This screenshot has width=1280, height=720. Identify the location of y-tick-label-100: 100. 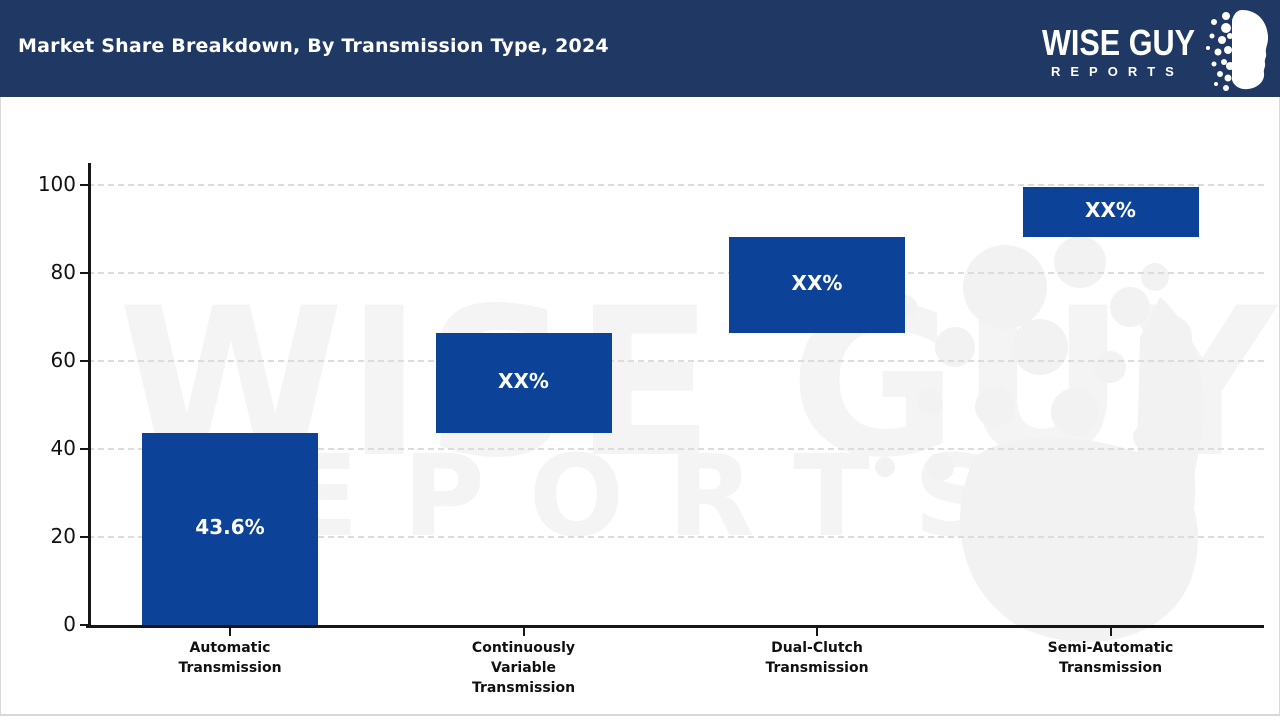
(56, 184).